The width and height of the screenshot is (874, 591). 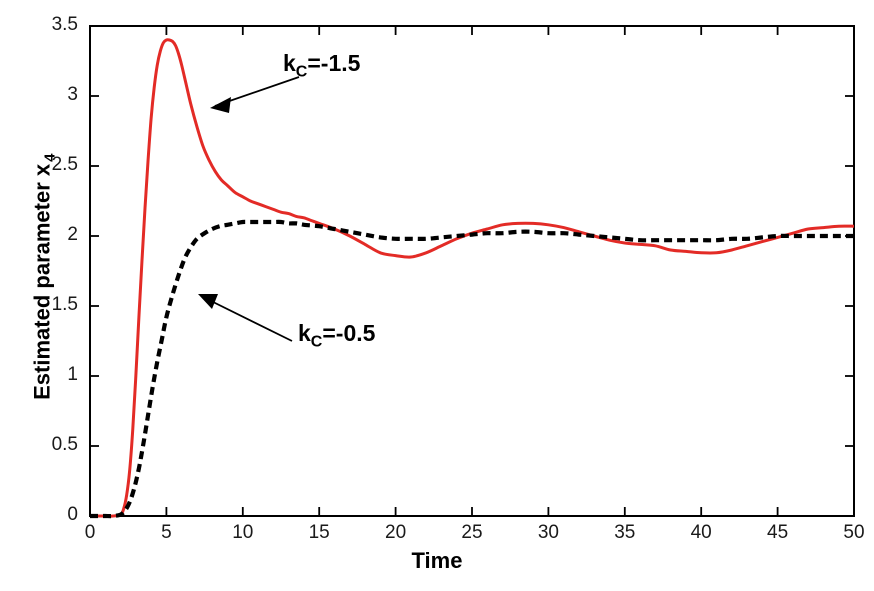 I want to click on annotation-label-kc-1p5: kC=-1.5, so click(x=321, y=66).